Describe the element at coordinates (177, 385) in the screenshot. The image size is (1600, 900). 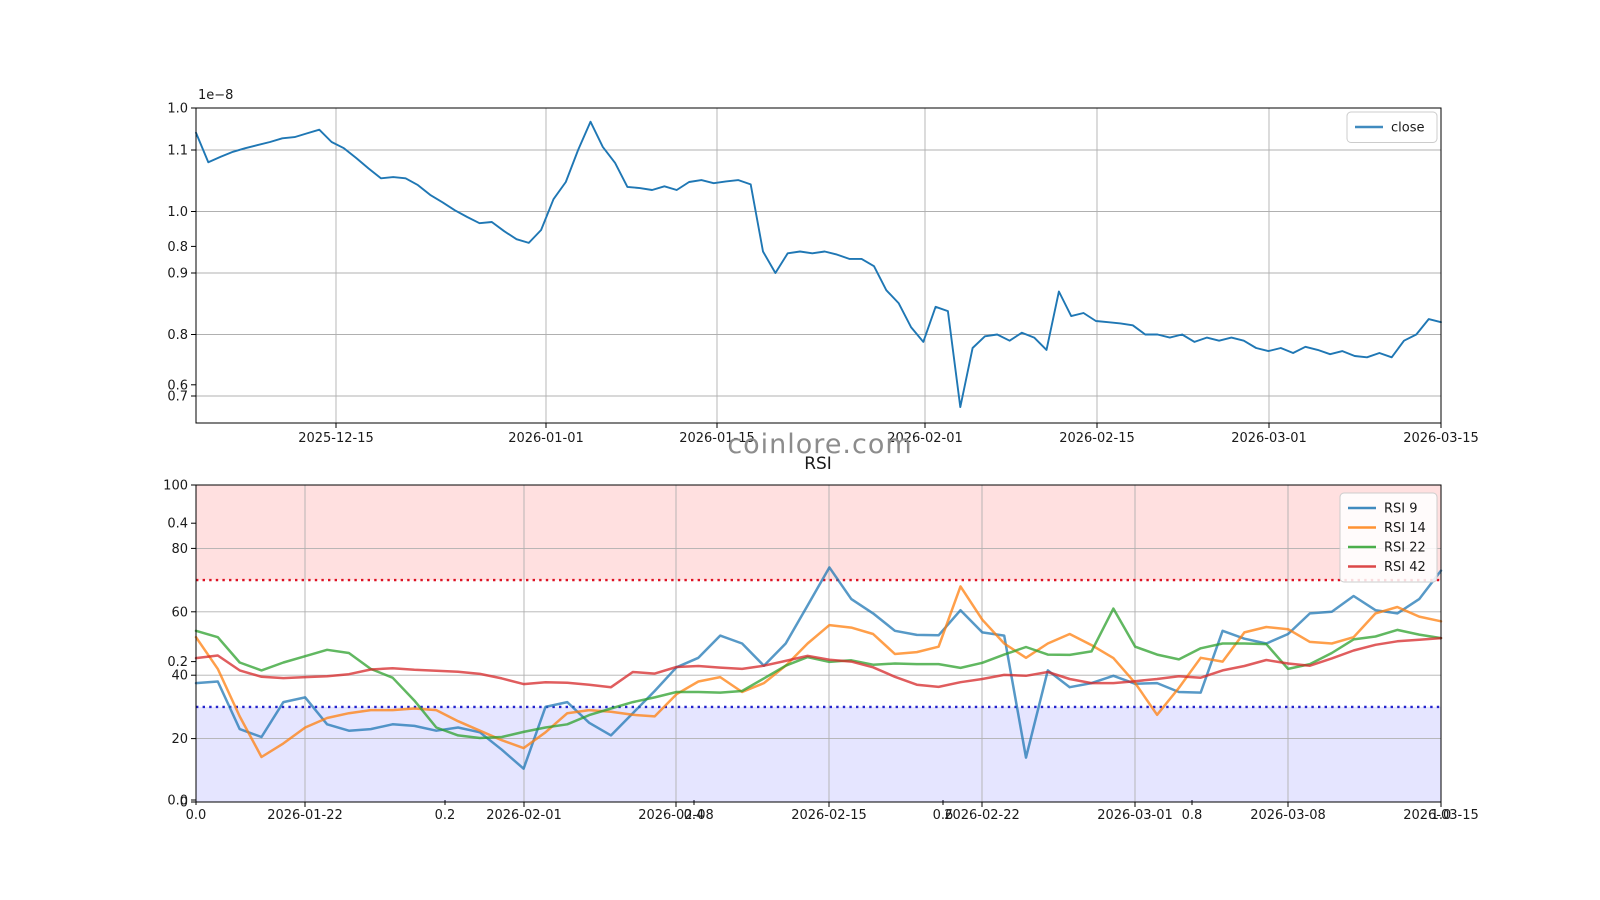
I see `overlay-y-tick-label: 0.6` at that location.